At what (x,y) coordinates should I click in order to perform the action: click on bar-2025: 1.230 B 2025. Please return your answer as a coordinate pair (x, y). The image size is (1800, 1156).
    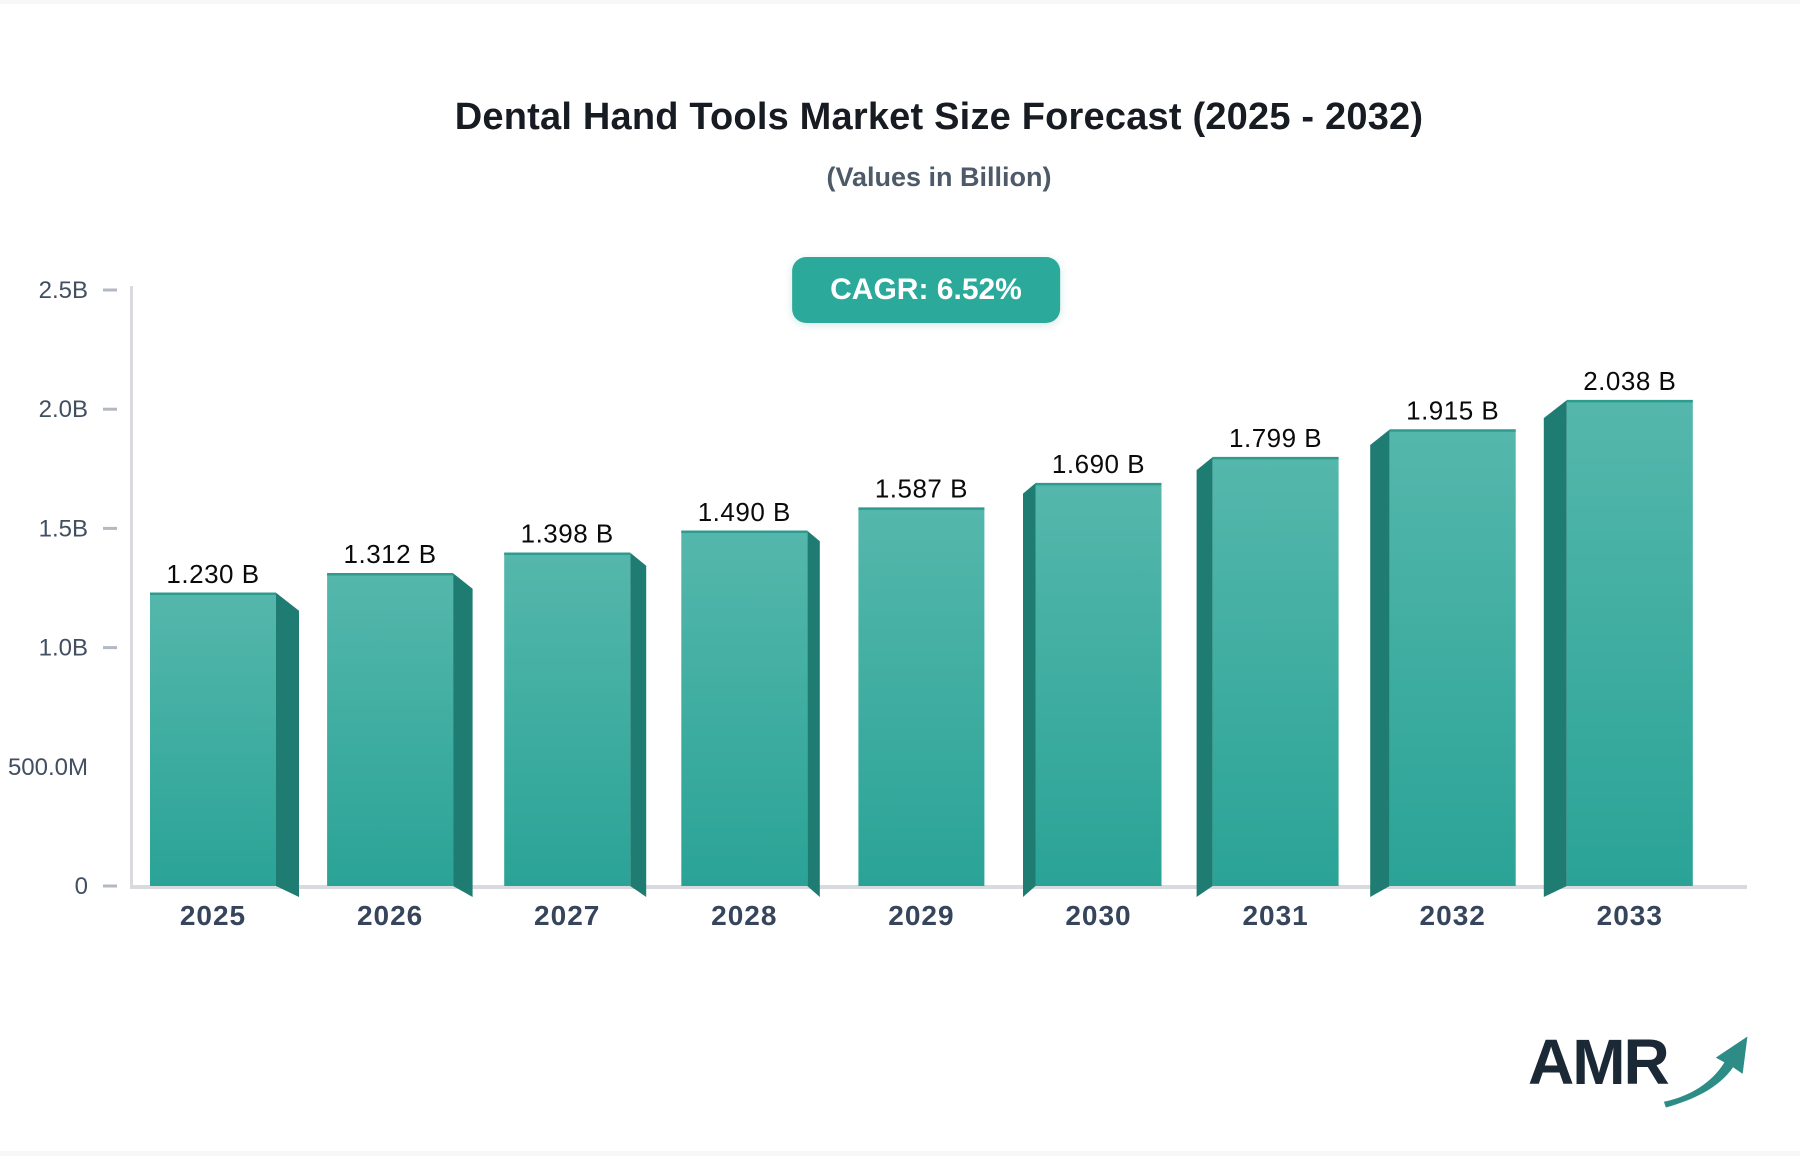
    Looking at the image, I should click on (224, 745).